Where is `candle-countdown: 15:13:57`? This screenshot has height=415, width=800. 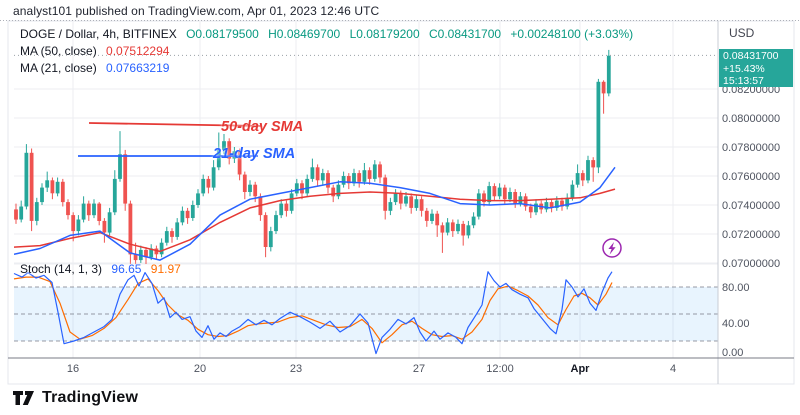 candle-countdown: 15:13:57 is located at coordinates (743, 81).